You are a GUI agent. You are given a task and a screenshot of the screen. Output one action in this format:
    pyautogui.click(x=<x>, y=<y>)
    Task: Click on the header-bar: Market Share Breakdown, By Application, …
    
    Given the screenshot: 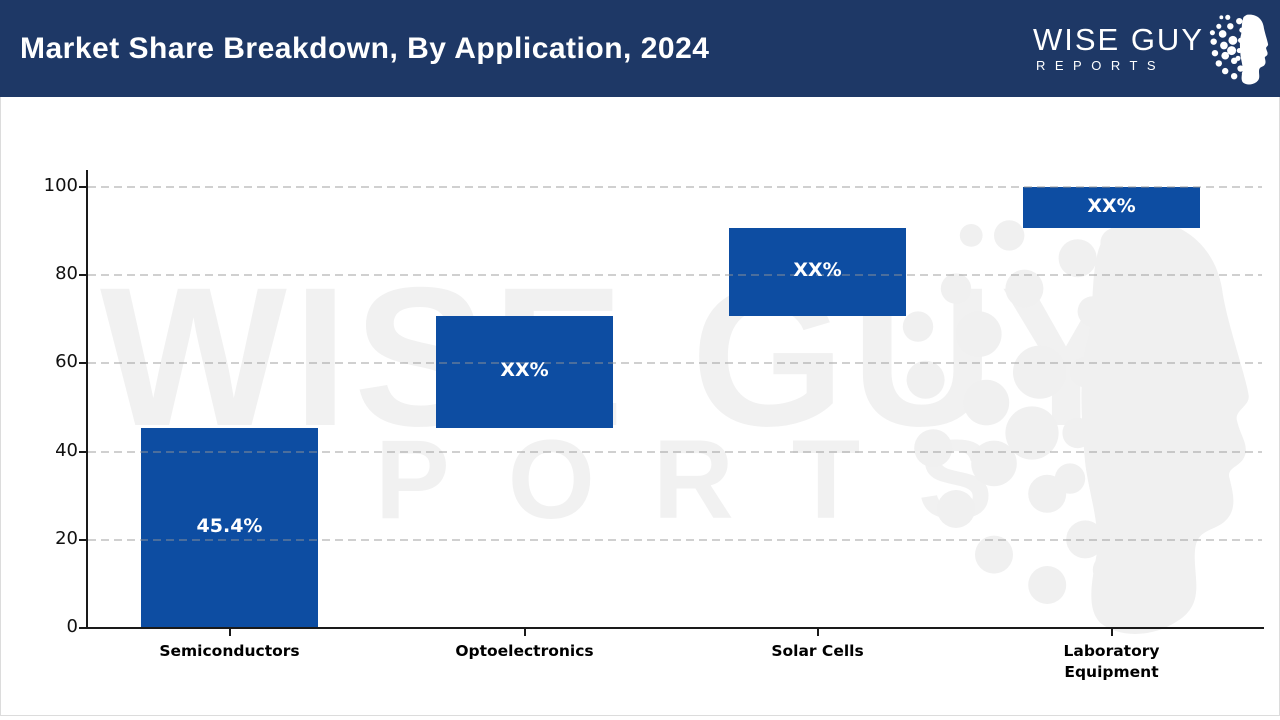 What is the action you would take?
    pyautogui.click(x=640, y=48)
    